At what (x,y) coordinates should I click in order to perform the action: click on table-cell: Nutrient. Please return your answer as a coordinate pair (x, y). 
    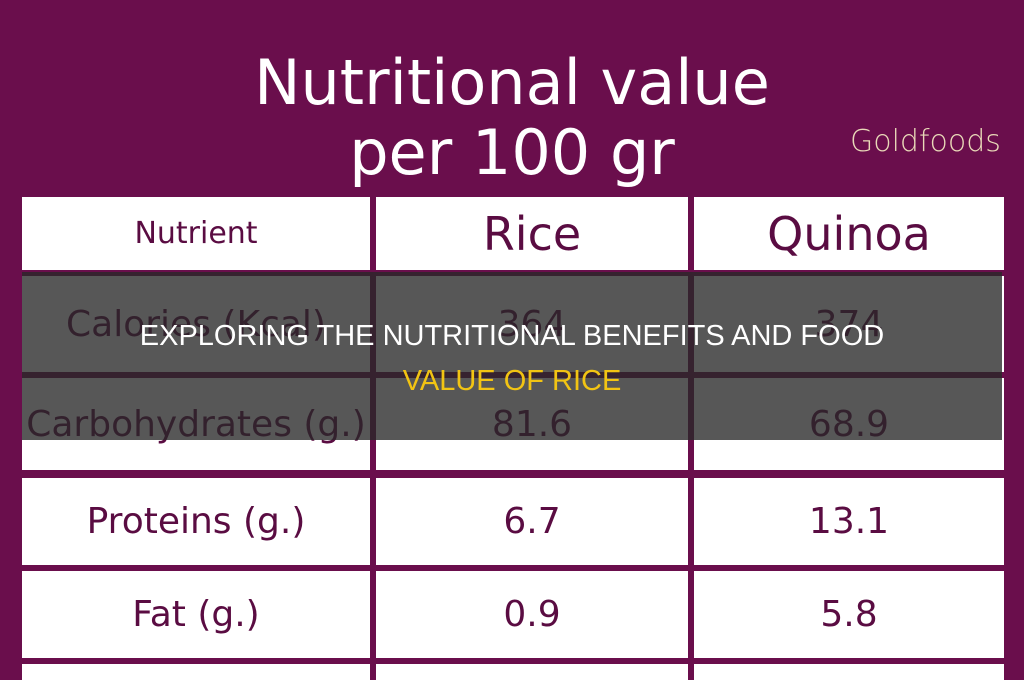
    Looking at the image, I should click on (196, 233).